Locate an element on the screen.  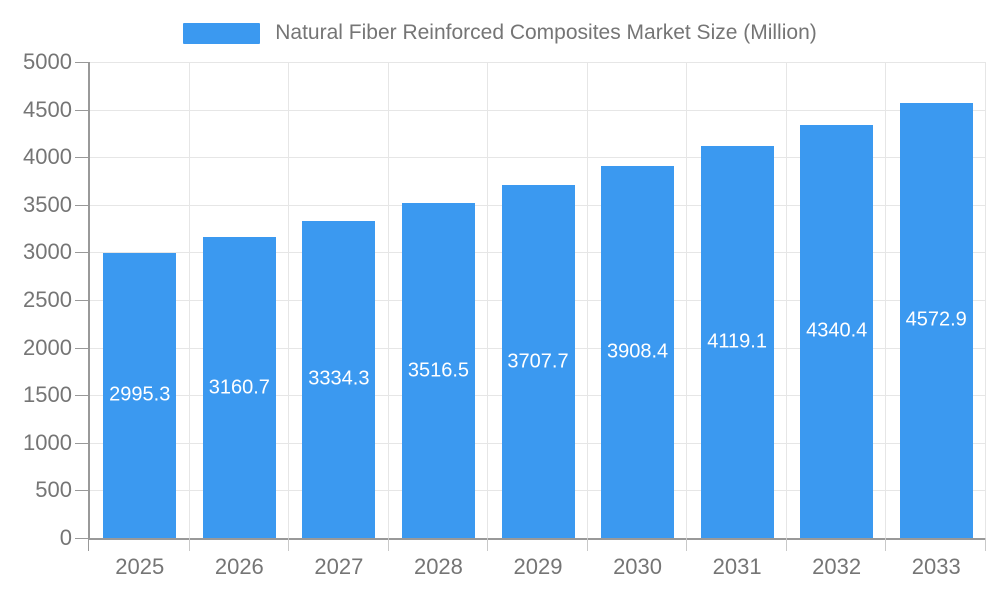
x-axis-label: 2025 is located at coordinates (140, 566).